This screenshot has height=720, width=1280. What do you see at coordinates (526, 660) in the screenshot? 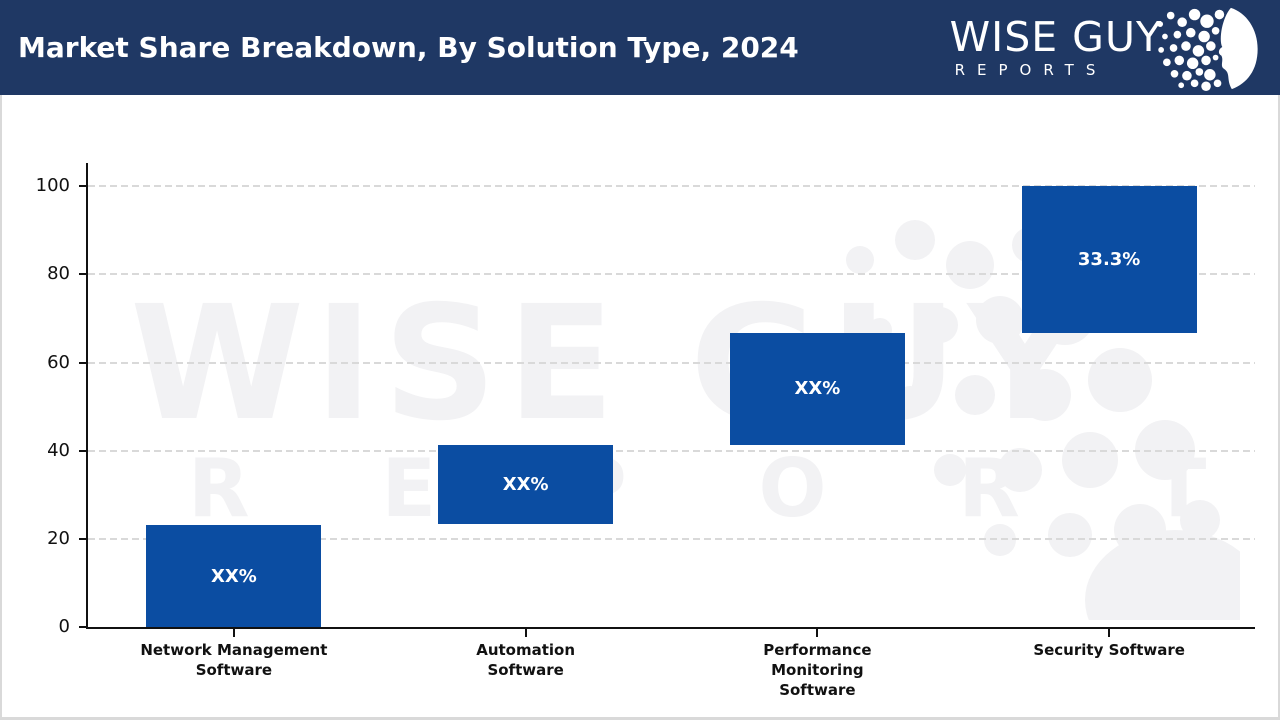
I see `x-category-label: Automation Software` at bounding box center [526, 660].